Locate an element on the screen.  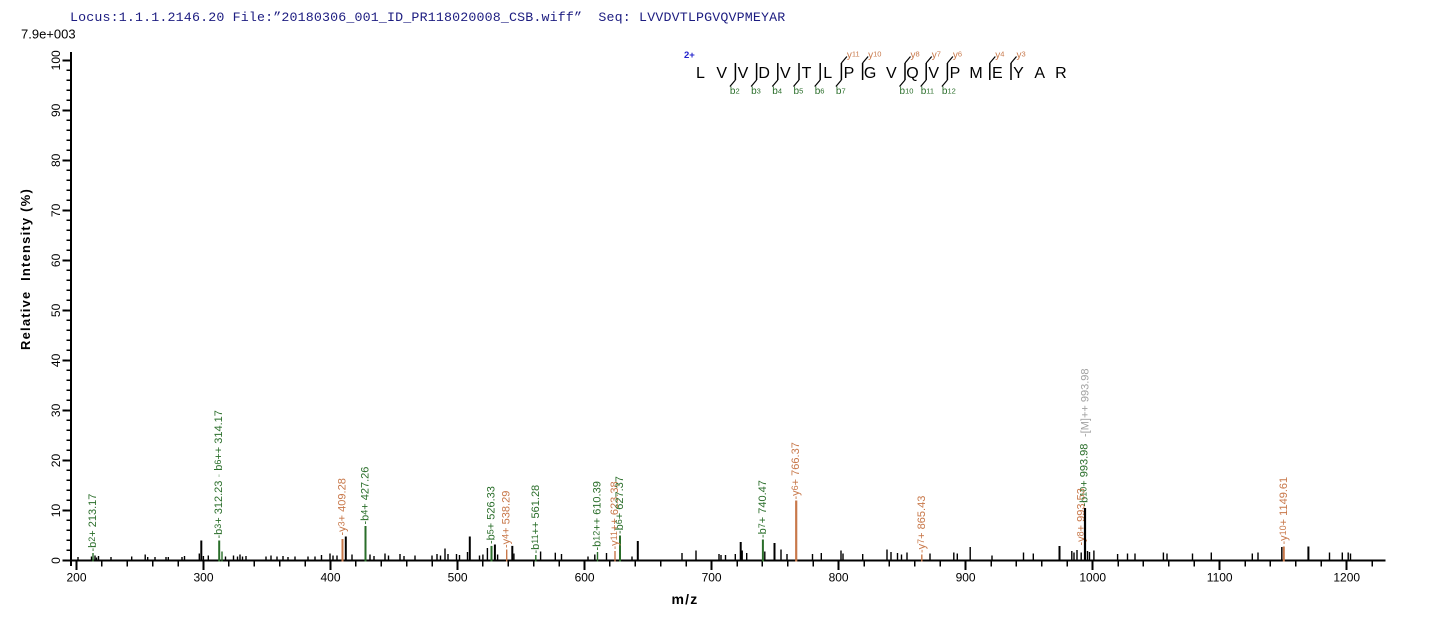
svg-text: 30 is located at coordinates (56, 410).